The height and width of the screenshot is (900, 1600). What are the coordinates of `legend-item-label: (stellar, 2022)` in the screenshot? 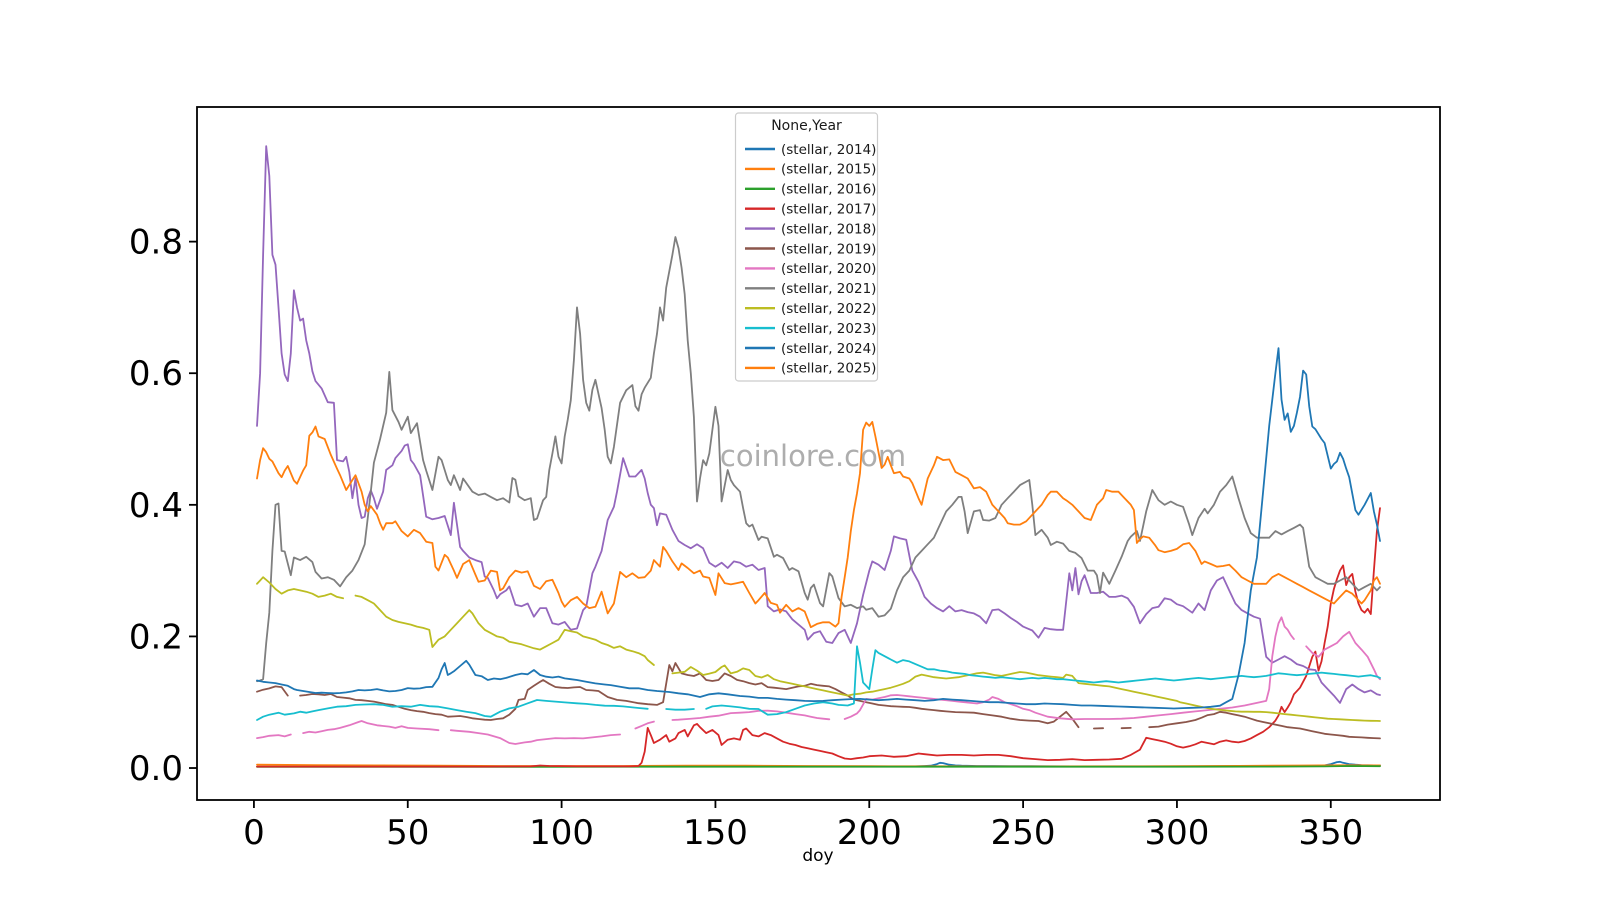 It's located at (828, 309).